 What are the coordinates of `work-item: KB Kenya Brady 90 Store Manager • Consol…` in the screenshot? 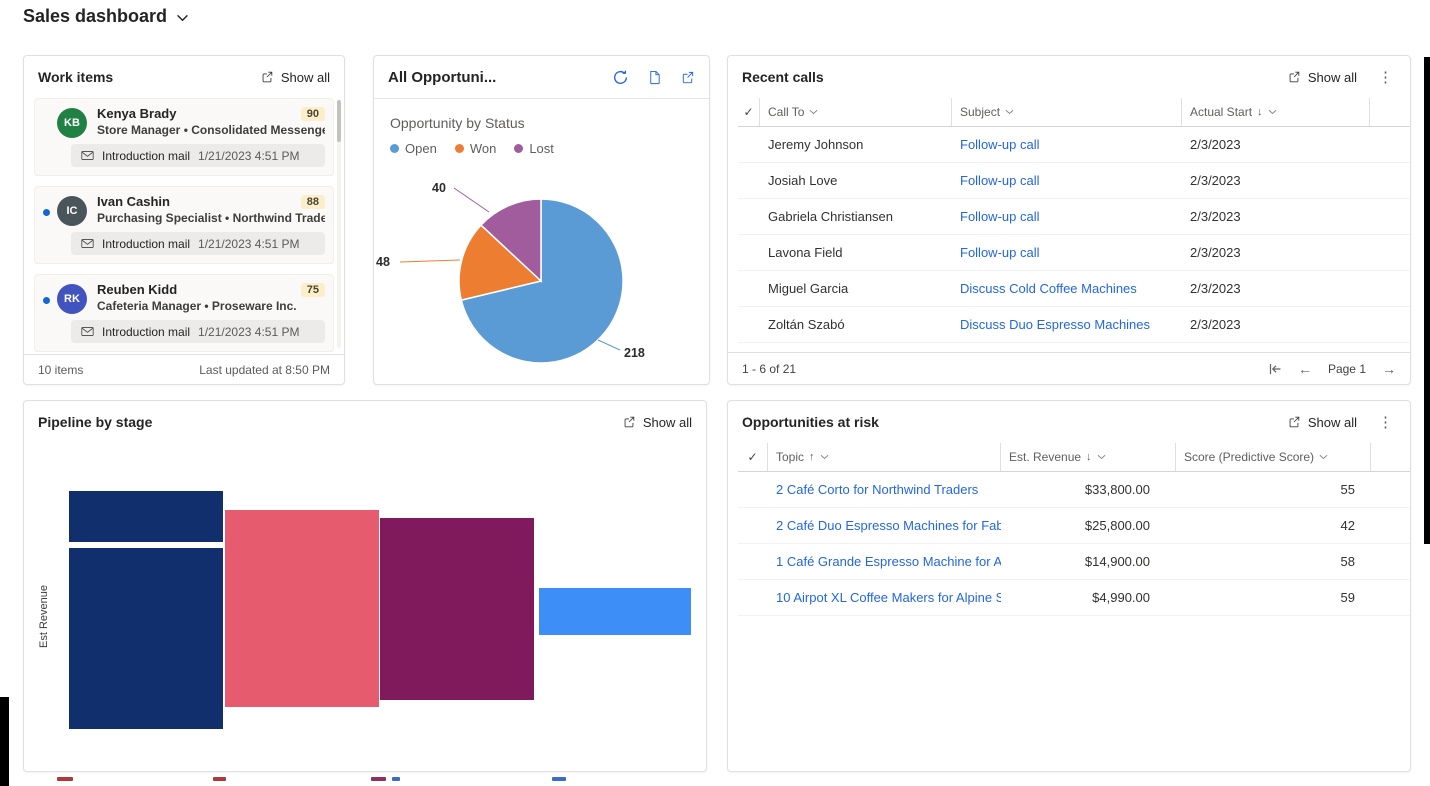 It's located at (184, 137).